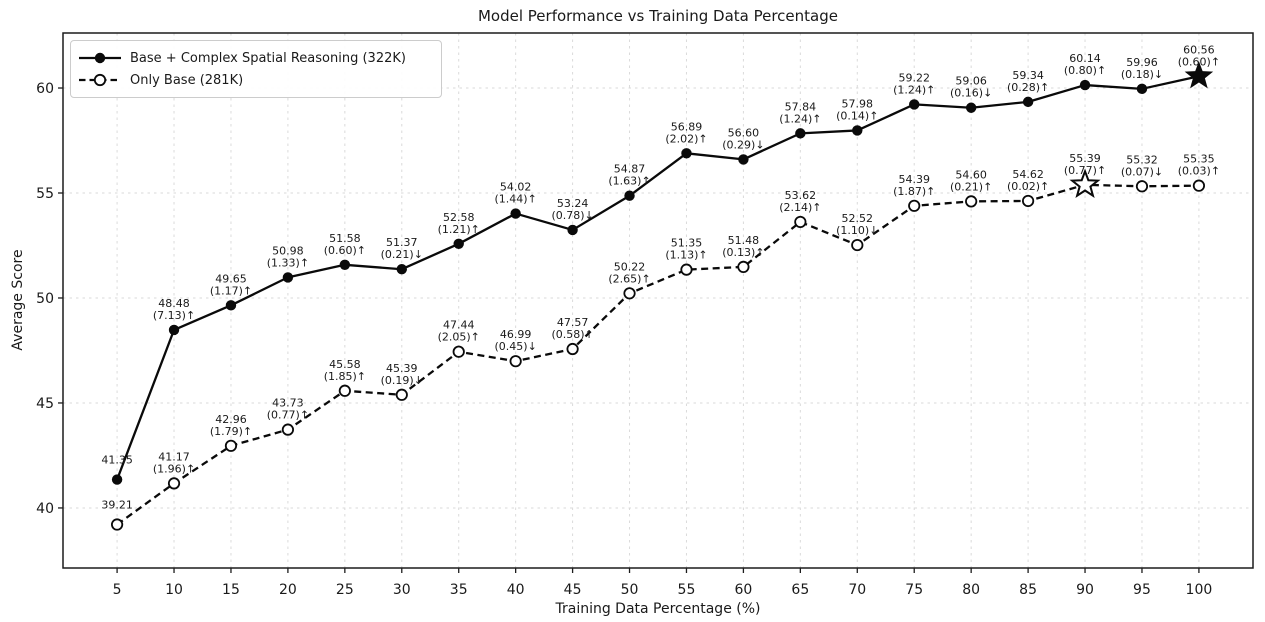 Image resolution: width=1265 pixels, height=622 pixels. What do you see at coordinates (573, 322) in the screenshot?
I see `point-value-label: 47.57` at bounding box center [573, 322].